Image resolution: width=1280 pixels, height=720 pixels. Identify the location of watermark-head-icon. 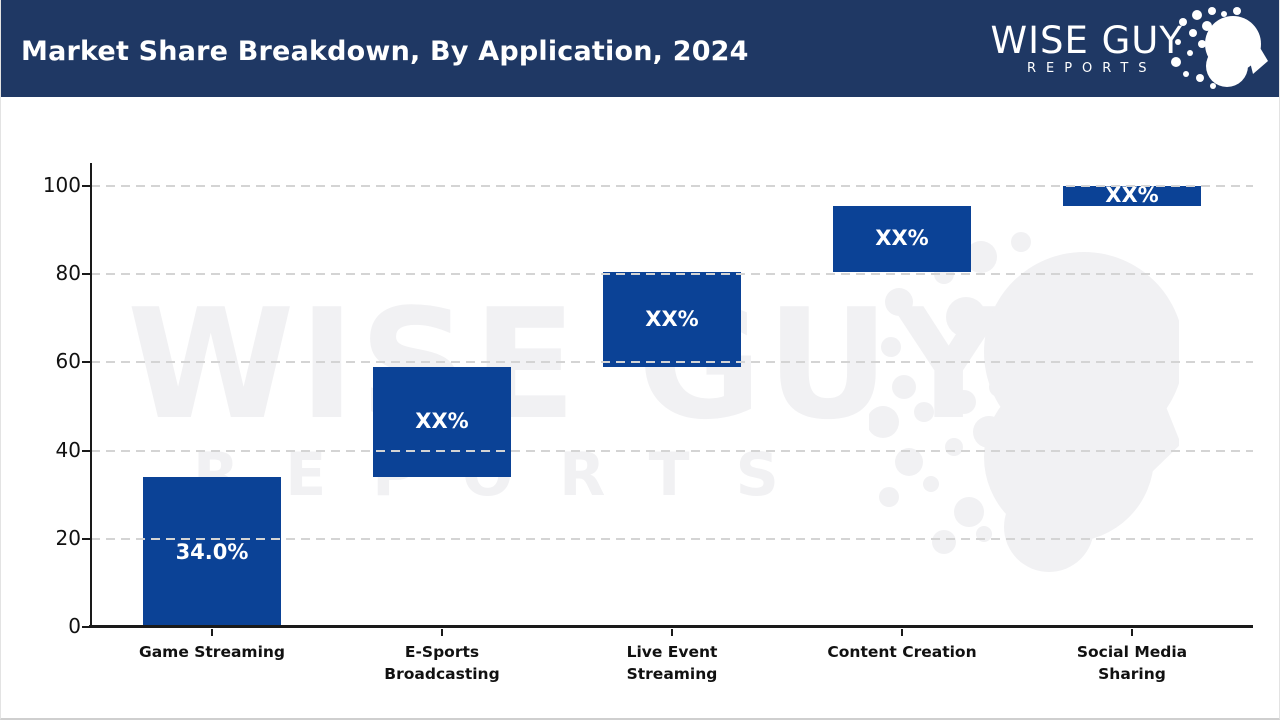
(1024, 402).